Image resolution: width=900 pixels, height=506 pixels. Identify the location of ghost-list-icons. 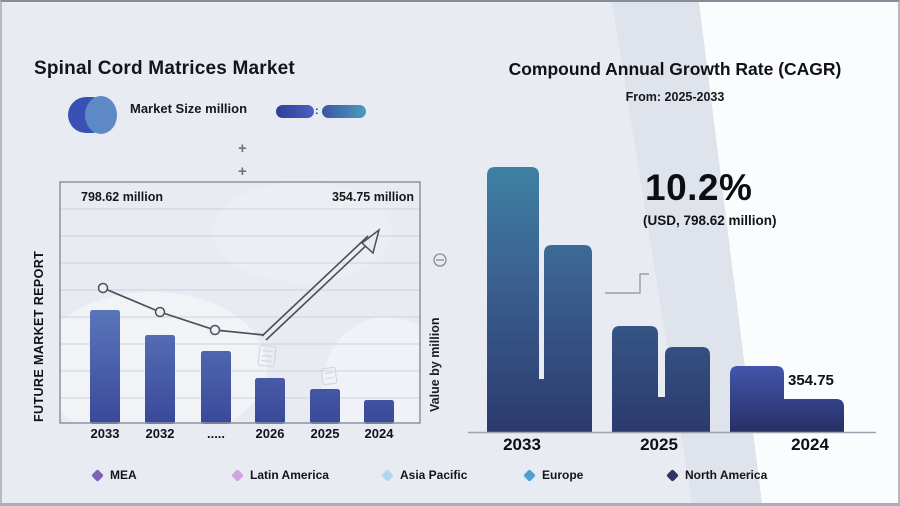
(297, 365).